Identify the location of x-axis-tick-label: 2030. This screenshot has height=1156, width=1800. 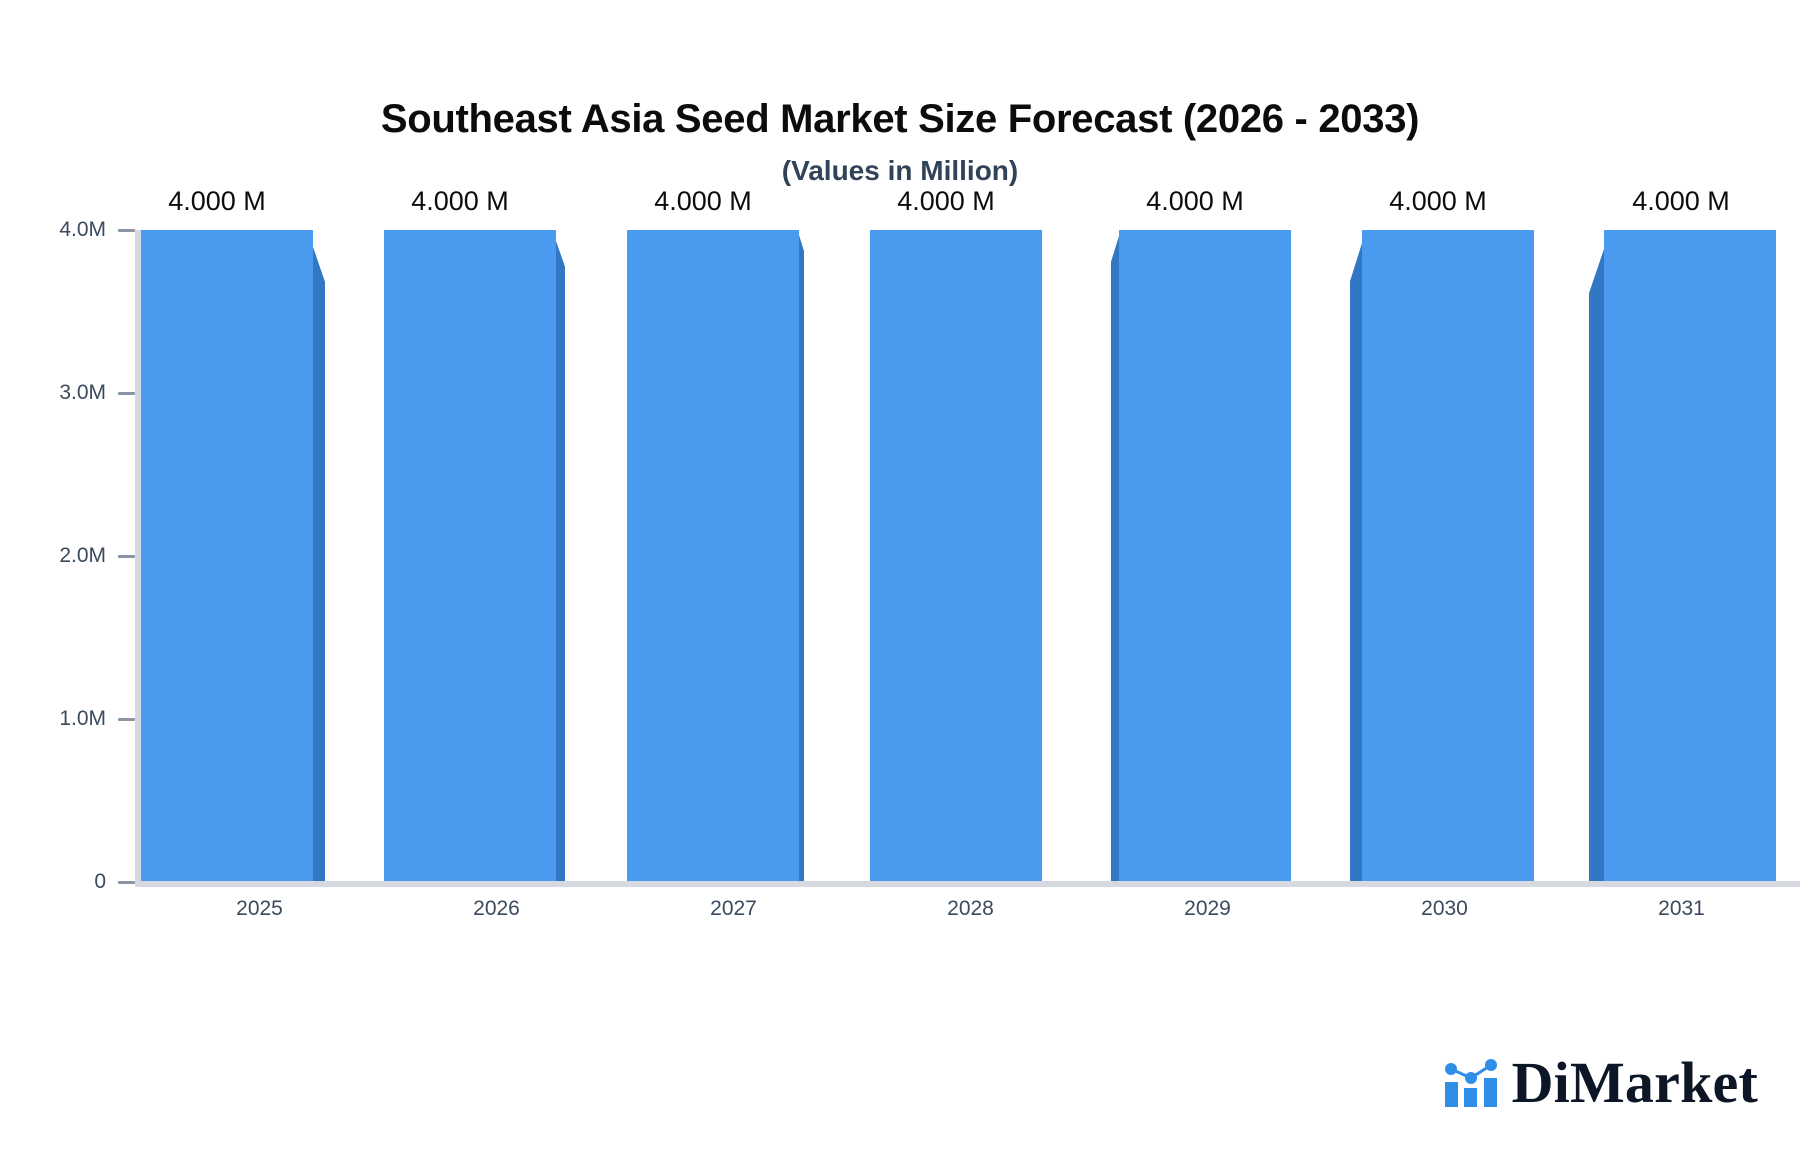
(1444, 908).